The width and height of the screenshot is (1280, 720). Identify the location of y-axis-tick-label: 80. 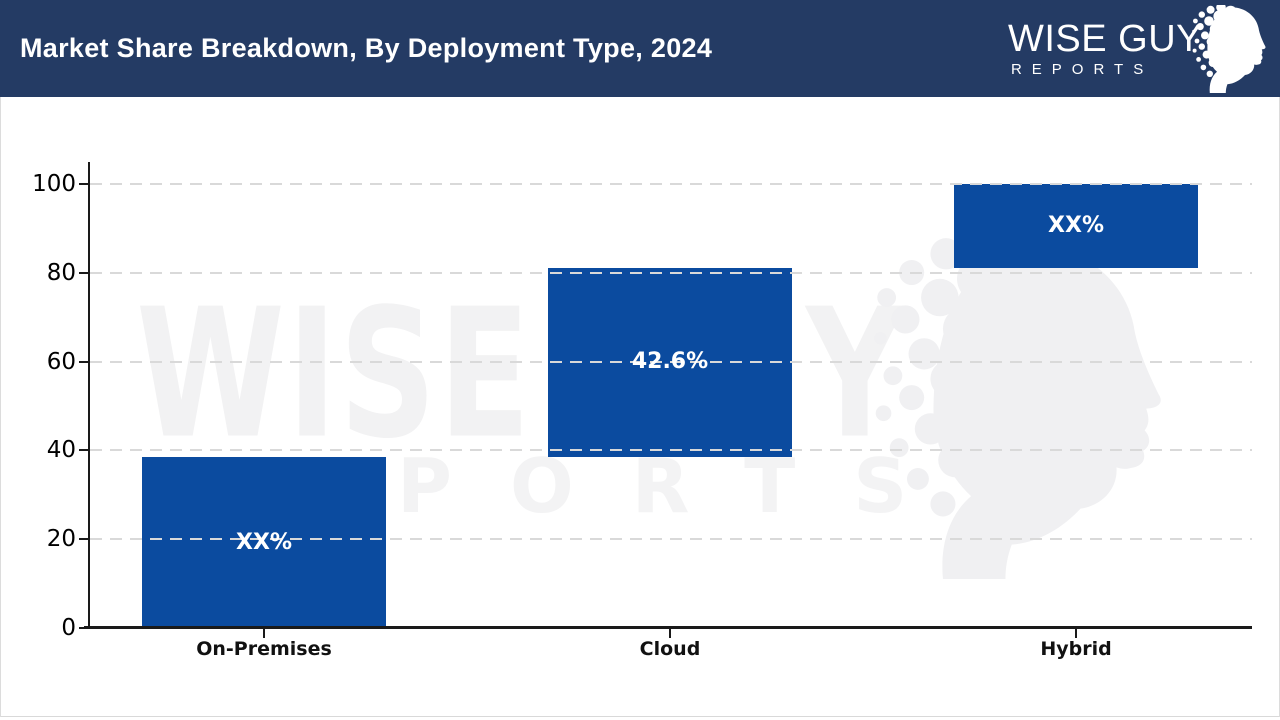
(61, 272).